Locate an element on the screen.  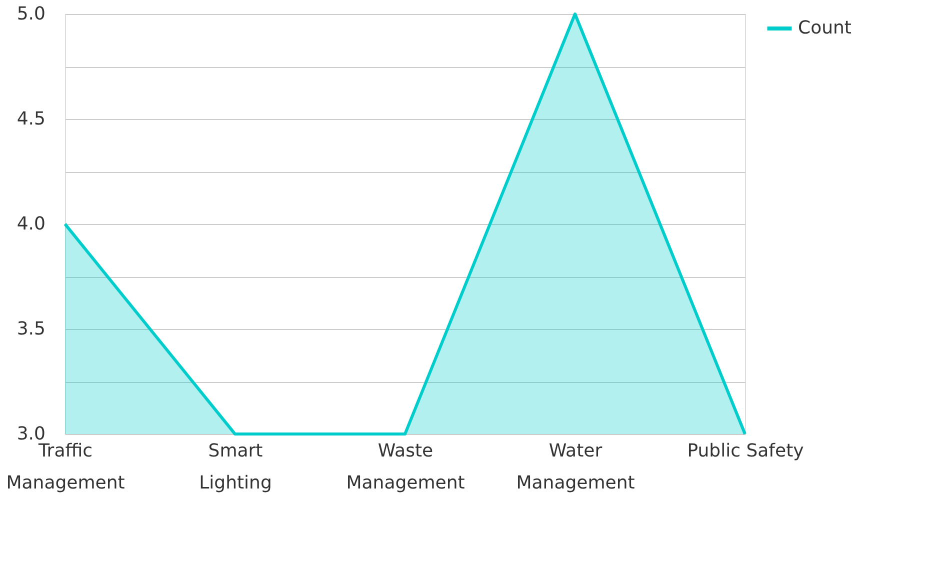
y-tick-label: 4.0 is located at coordinates (31, 224).